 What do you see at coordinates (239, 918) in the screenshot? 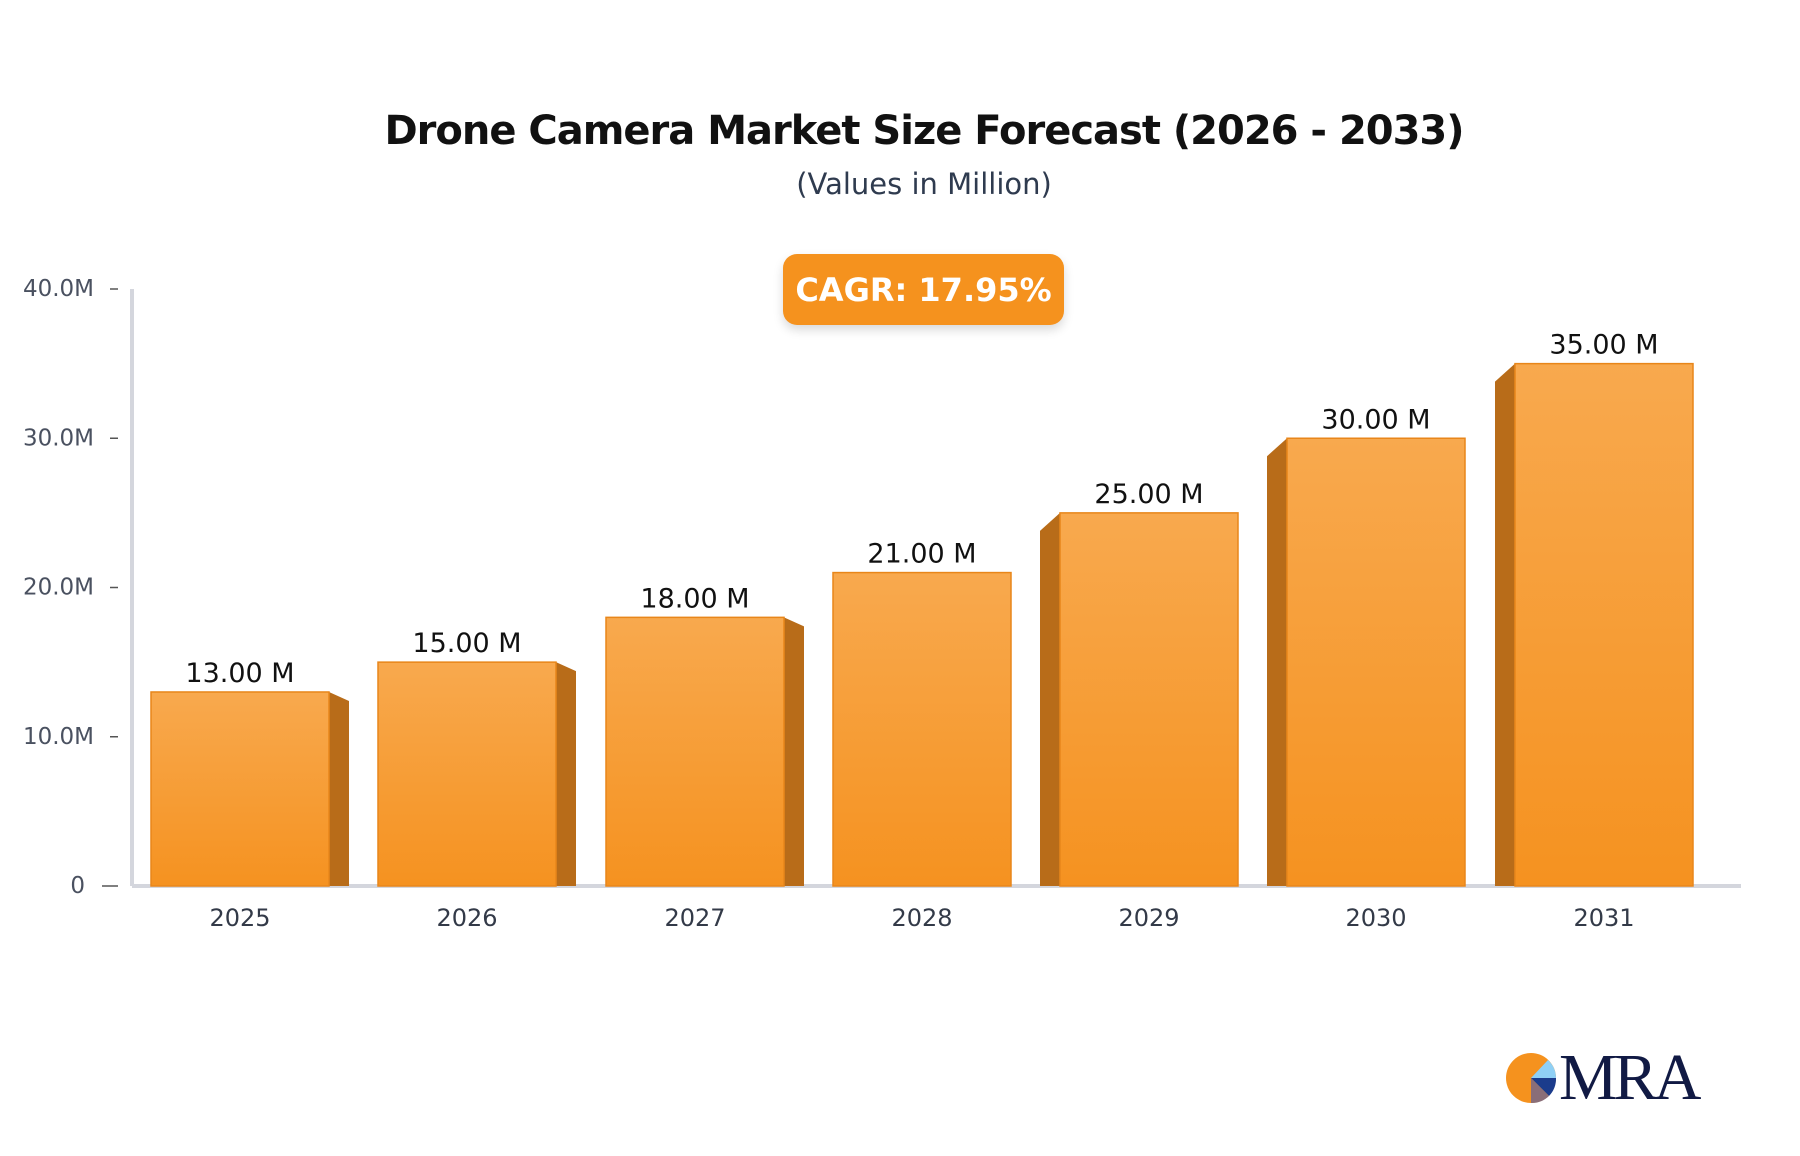
I see `x-tick-label: 2025` at bounding box center [239, 918].